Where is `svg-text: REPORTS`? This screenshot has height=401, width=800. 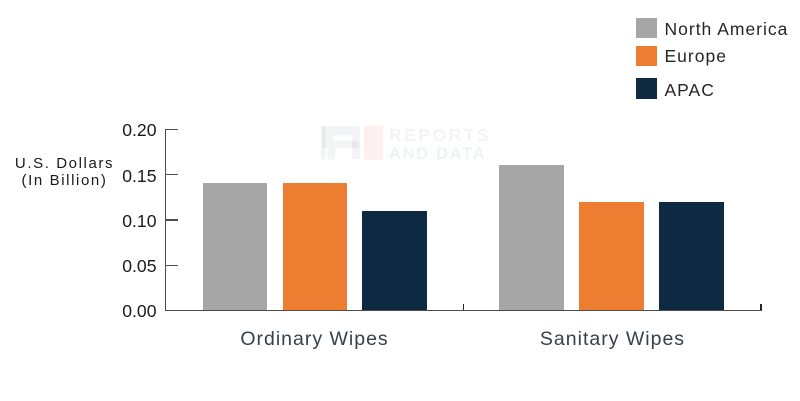
svg-text: REPORTS is located at coordinates (440, 135).